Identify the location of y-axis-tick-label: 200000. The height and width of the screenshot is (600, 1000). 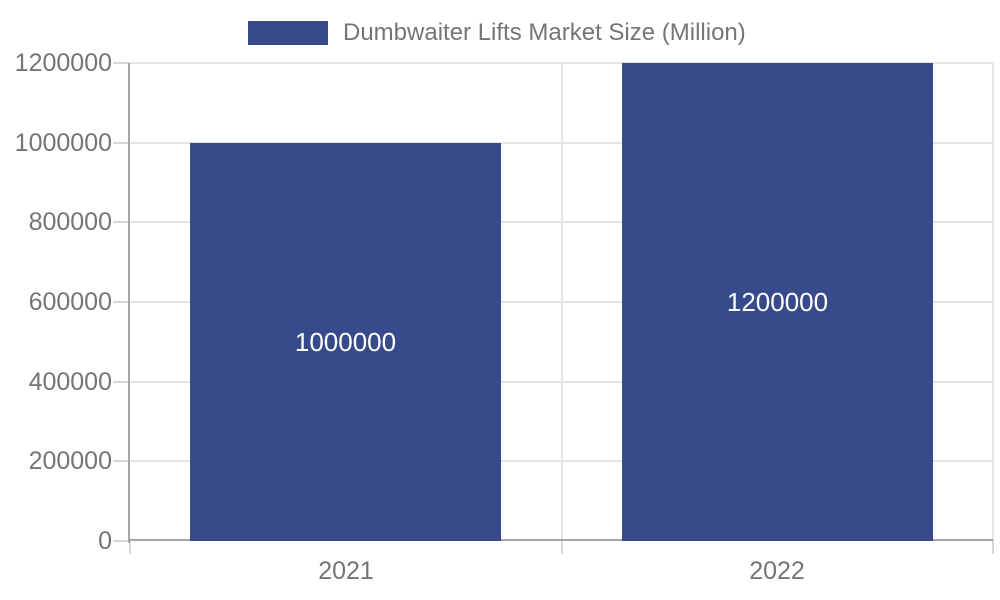
(70, 461).